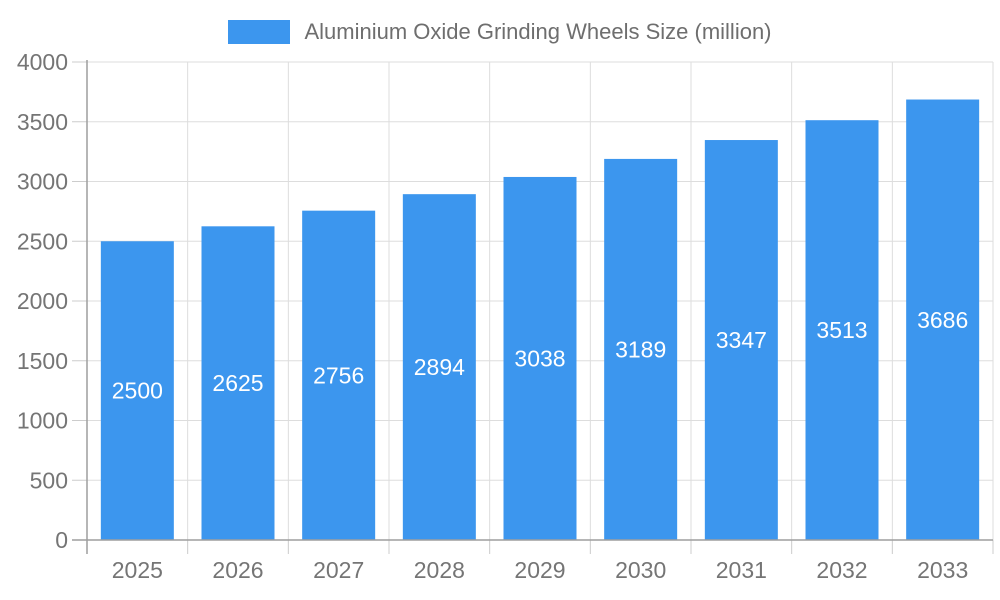  I want to click on x-axis-label: 2033, so click(942, 570).